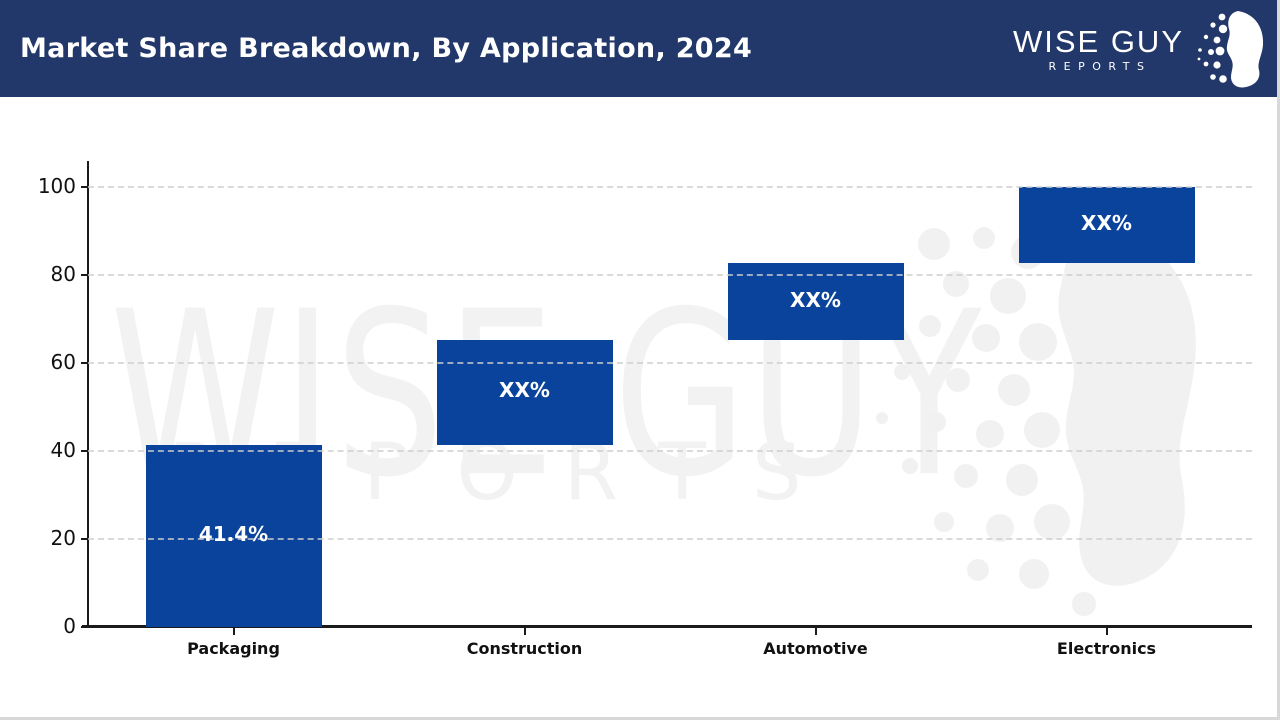 The height and width of the screenshot is (720, 1280). I want to click on bar-value-label: 41.4%, so click(233, 533).